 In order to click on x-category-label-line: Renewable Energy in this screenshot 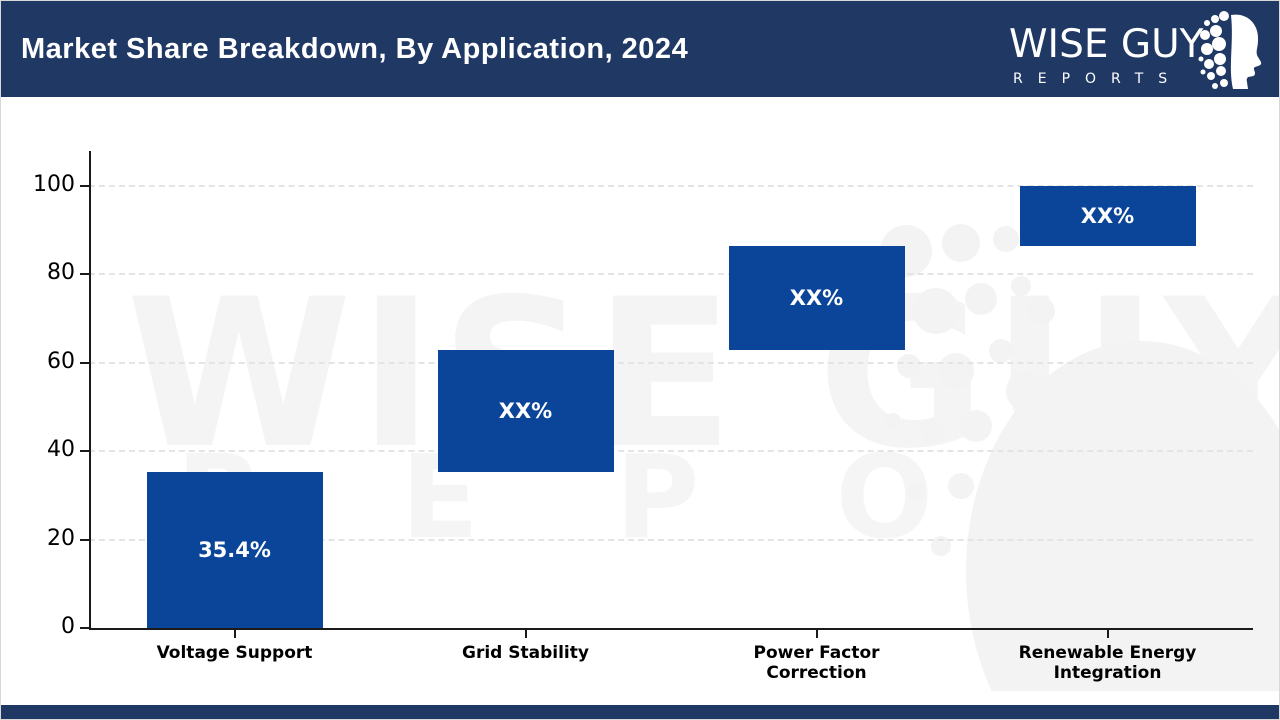, I will do `click(1107, 653)`.